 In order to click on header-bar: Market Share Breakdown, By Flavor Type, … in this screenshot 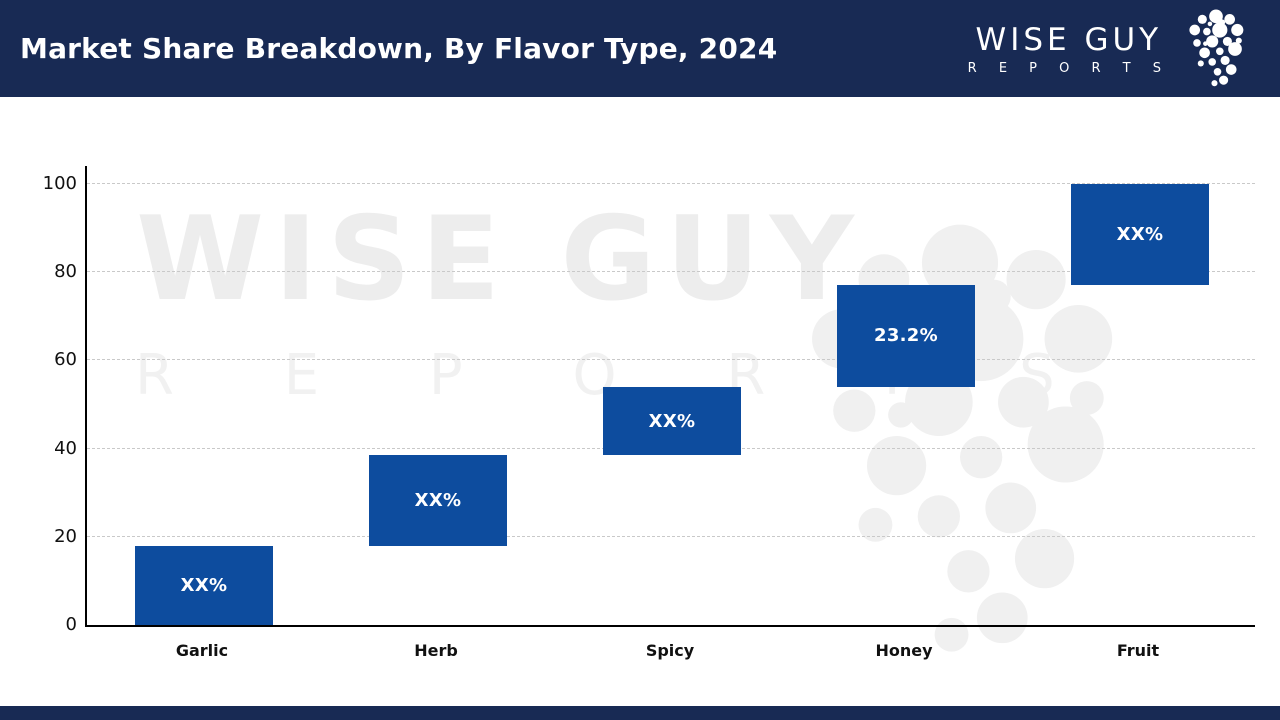, I will do `click(640, 48)`.